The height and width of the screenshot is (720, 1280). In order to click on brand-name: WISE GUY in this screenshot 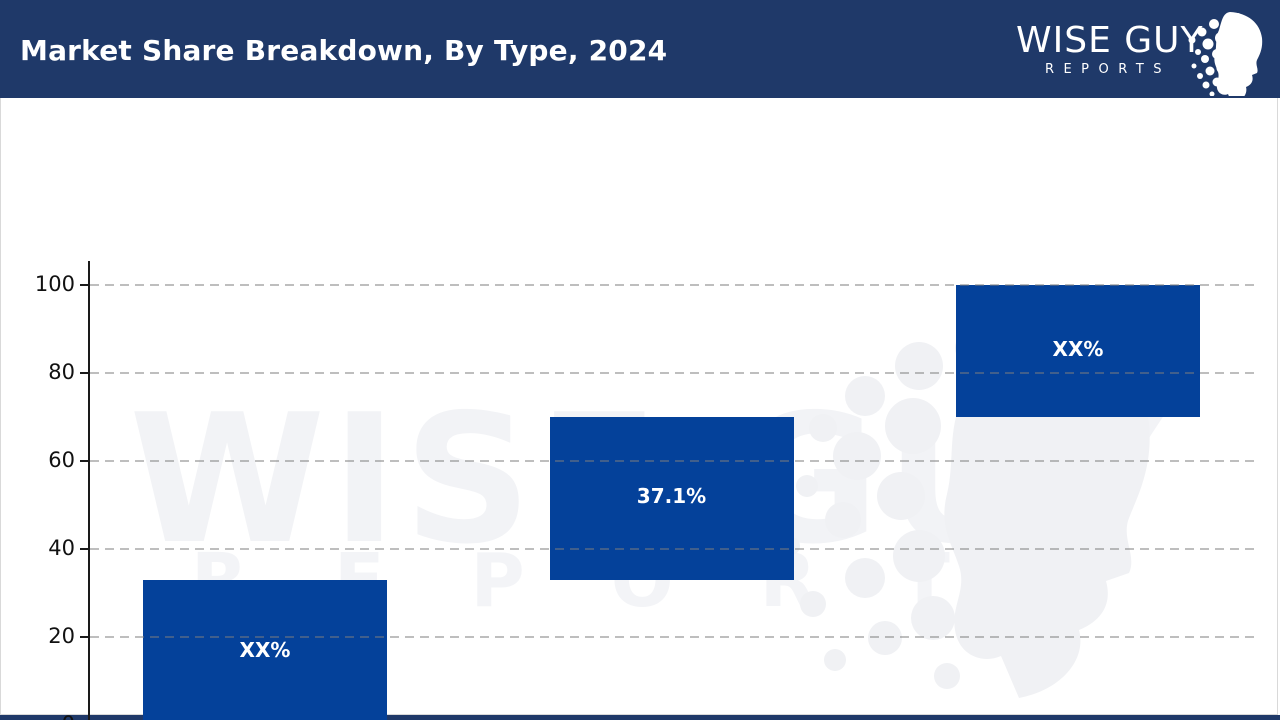, I will do `click(1110, 40)`.